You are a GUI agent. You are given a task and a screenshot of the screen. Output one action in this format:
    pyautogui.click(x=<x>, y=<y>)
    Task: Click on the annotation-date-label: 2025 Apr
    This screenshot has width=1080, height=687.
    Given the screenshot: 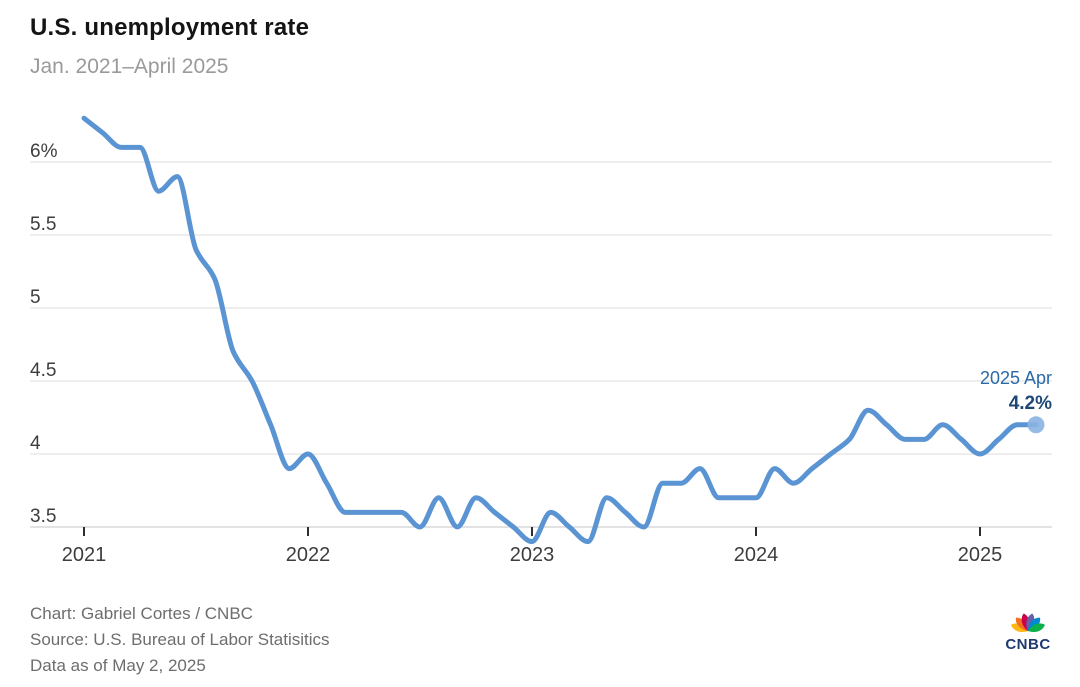 What is the action you would take?
    pyautogui.click(x=1015, y=378)
    